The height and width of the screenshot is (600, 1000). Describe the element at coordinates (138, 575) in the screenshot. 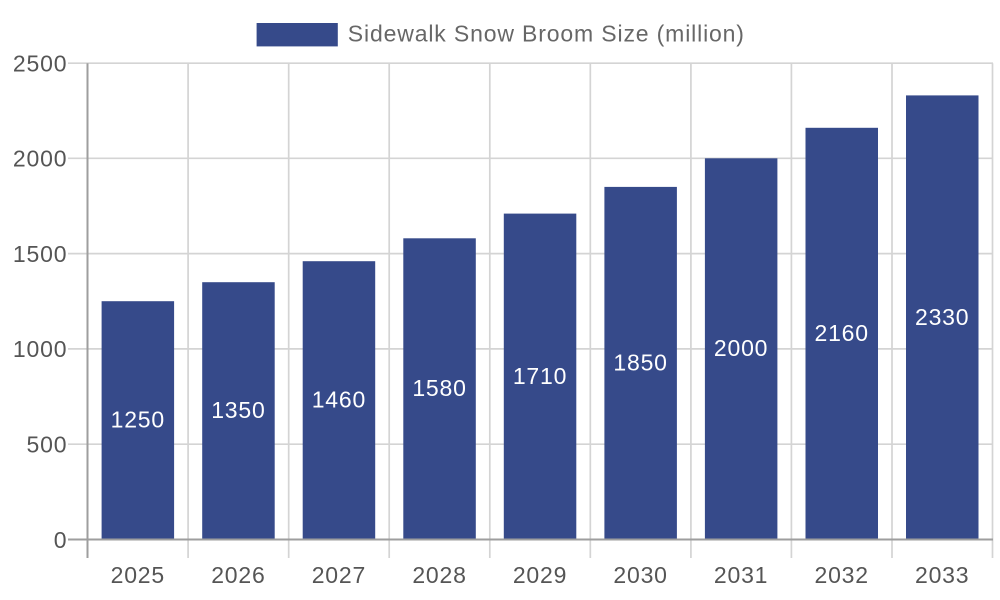

I see `svg-text: 2025` at that location.